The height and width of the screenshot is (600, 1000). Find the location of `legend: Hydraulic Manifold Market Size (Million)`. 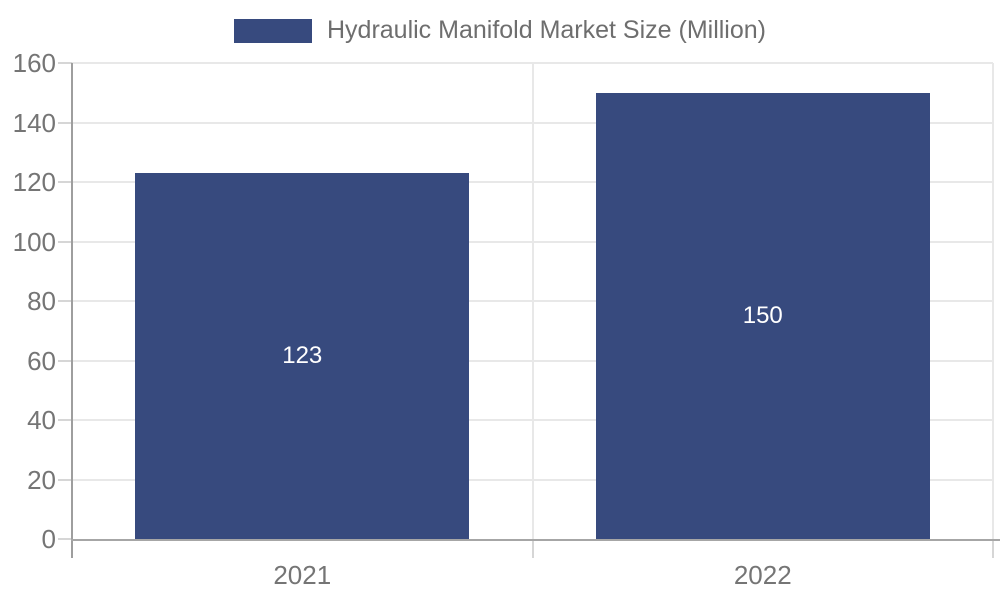

legend: Hydraulic Manifold Market Size (Million) is located at coordinates (500, 30).